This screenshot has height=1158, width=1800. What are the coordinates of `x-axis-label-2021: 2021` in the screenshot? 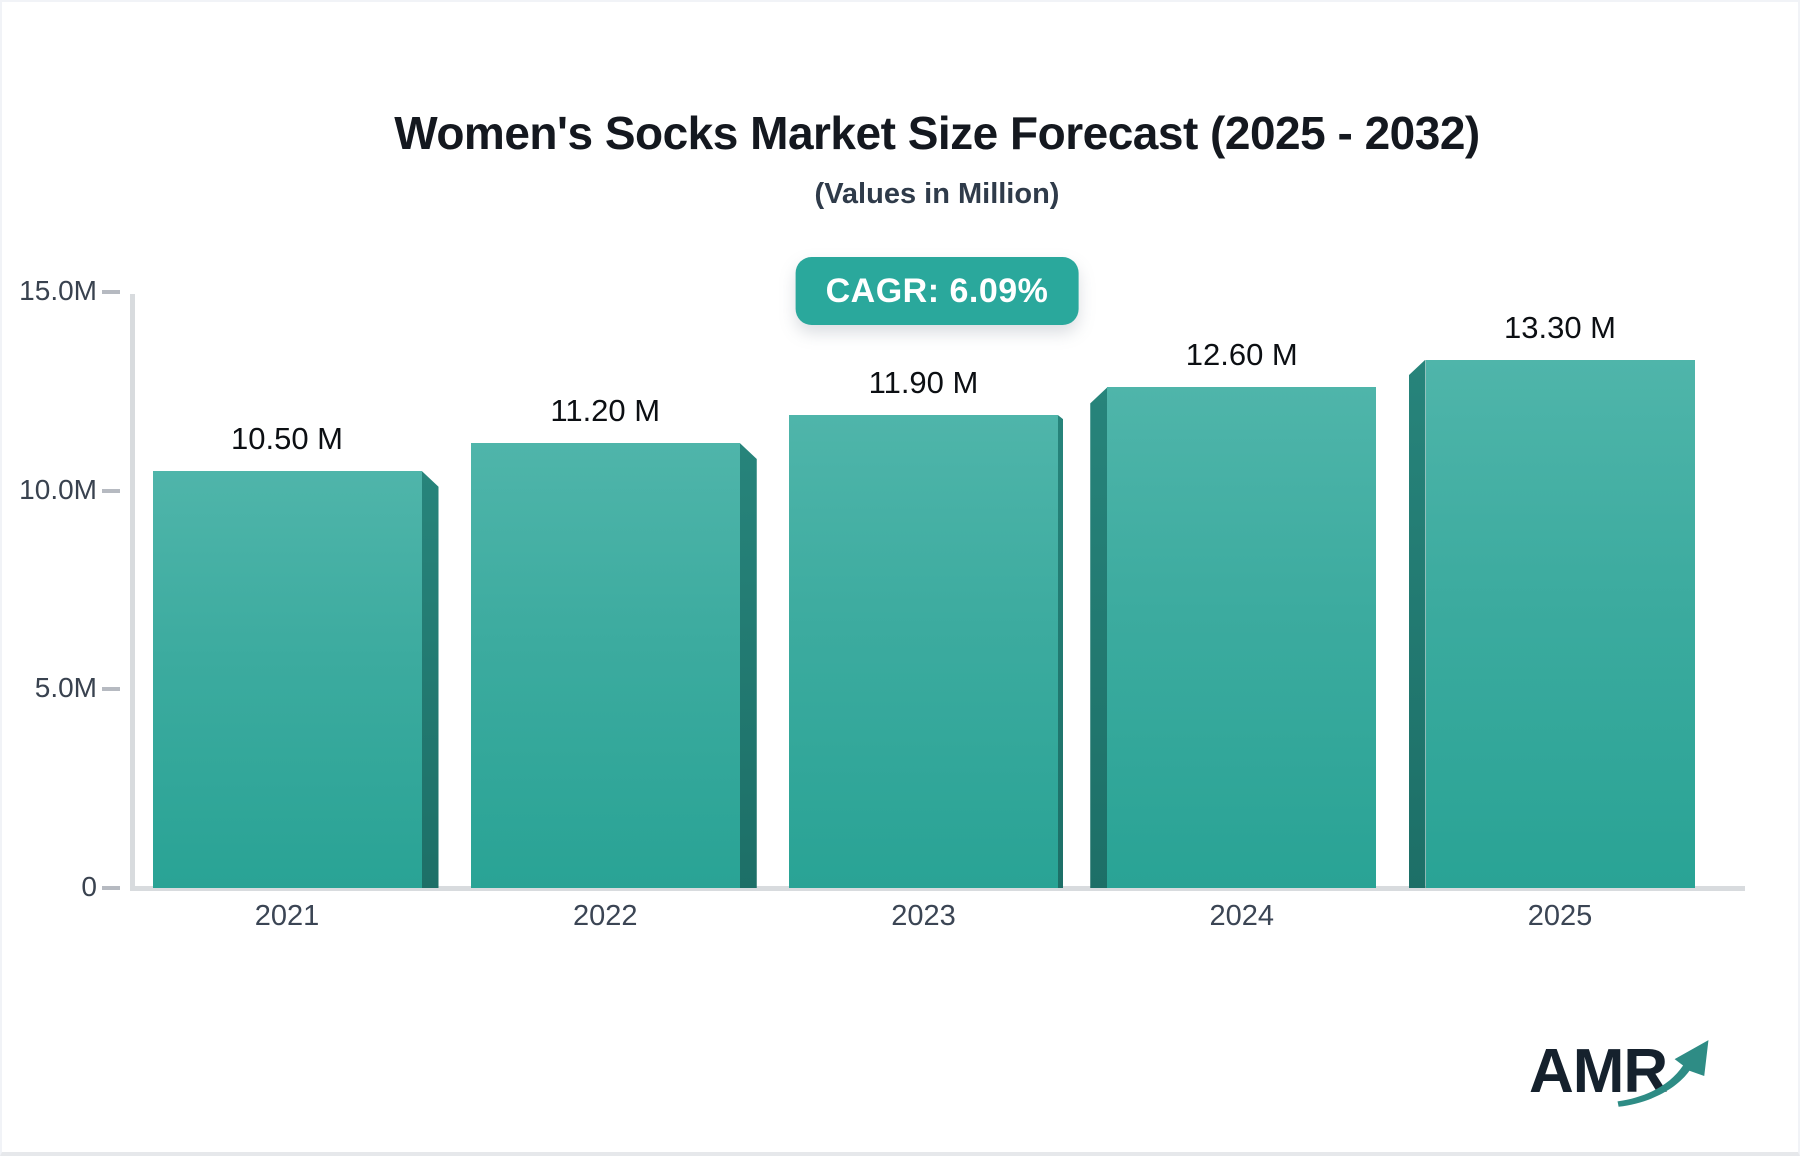 It's located at (287, 916).